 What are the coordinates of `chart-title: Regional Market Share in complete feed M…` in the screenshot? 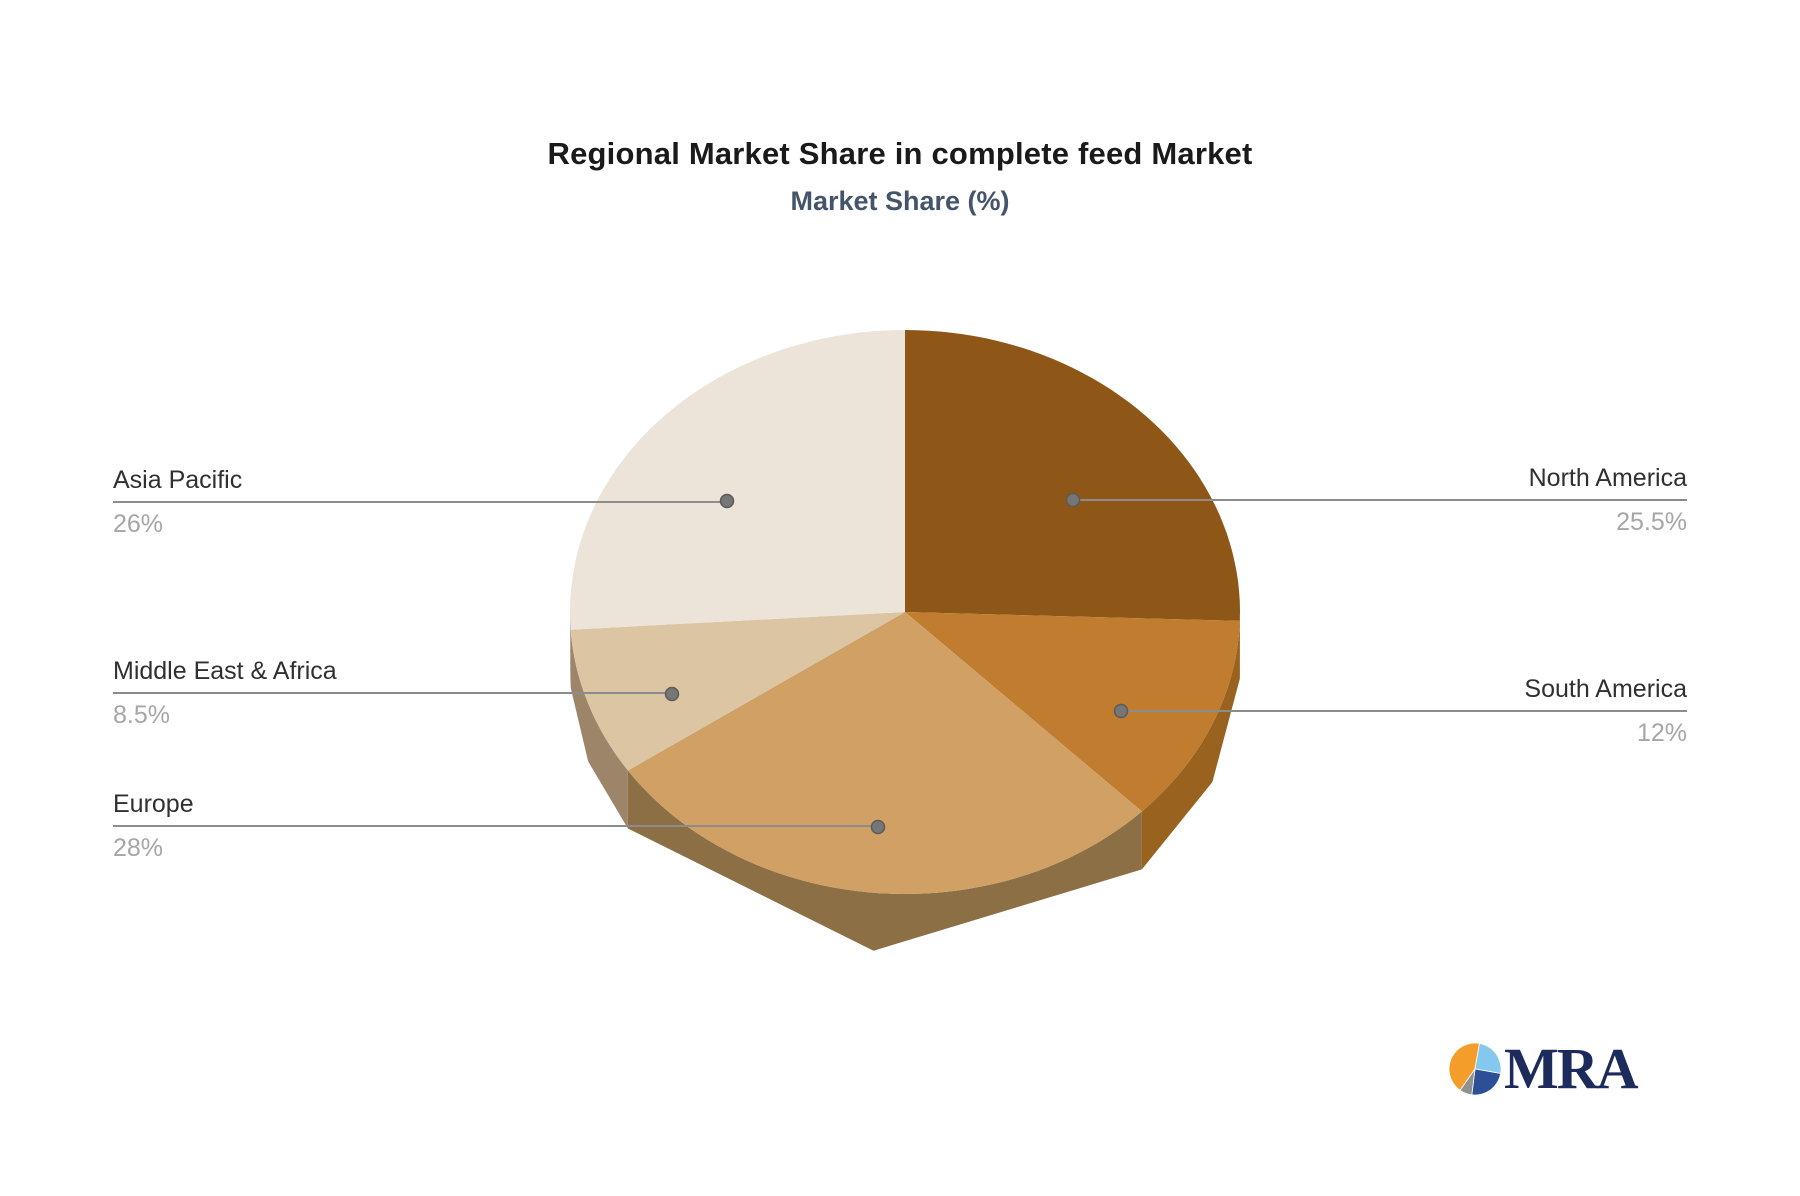 It's located at (900, 153).